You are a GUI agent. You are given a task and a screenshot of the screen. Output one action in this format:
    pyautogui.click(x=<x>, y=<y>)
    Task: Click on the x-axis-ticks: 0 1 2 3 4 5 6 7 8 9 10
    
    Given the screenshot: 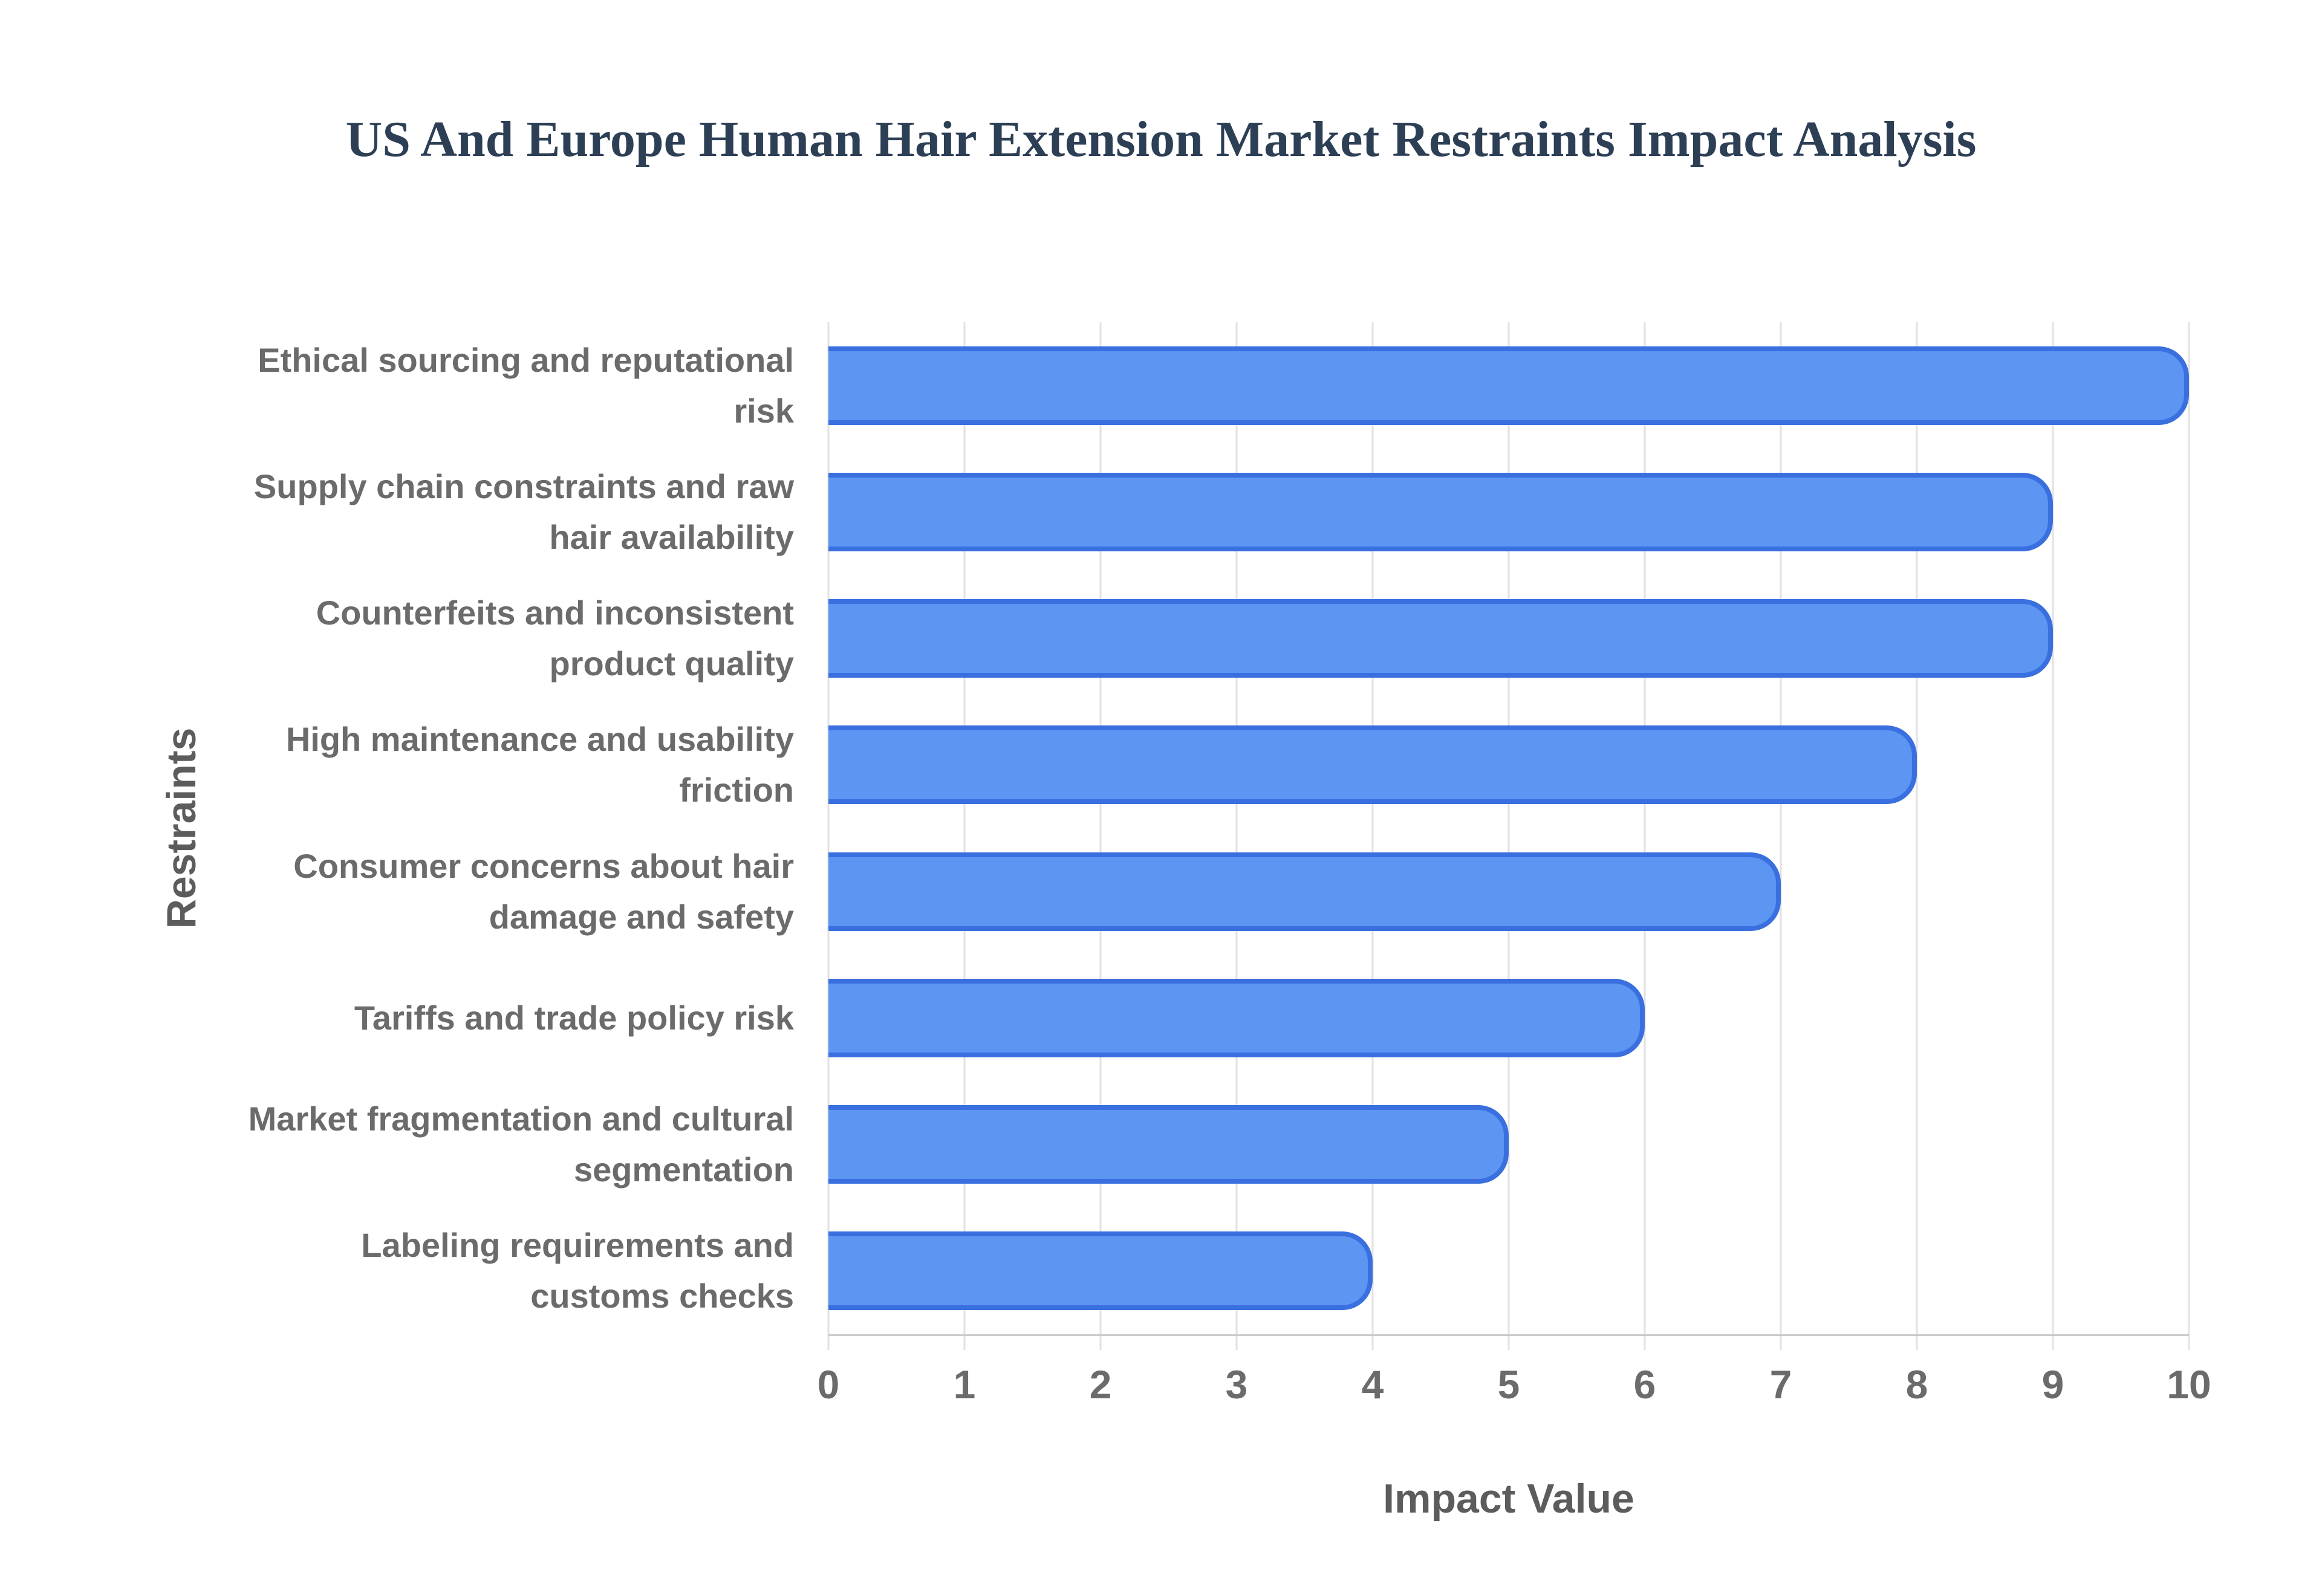 What is the action you would take?
    pyautogui.click(x=1514, y=1394)
    